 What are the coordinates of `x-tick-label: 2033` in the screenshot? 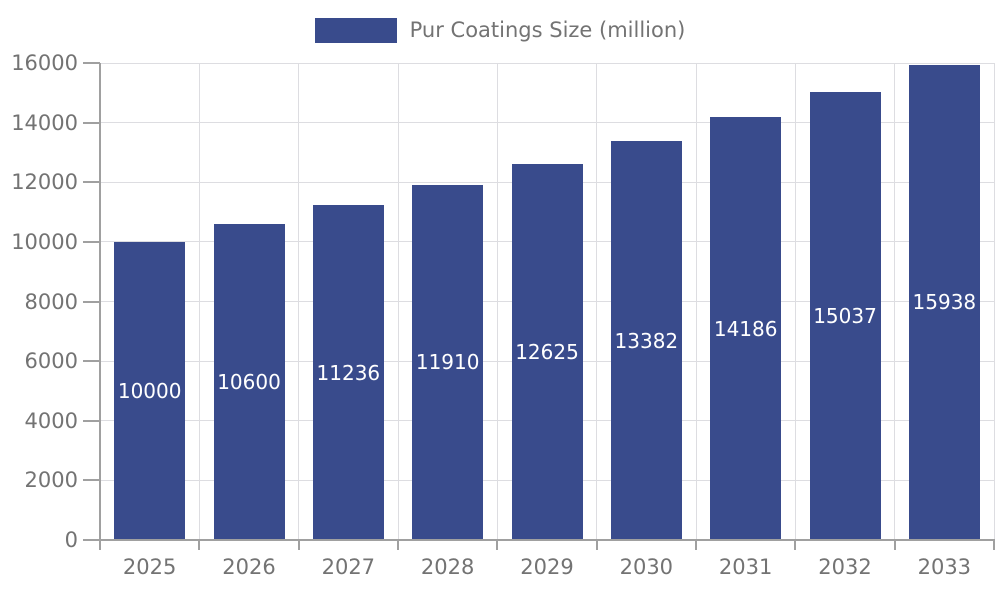 It's located at (944, 567).